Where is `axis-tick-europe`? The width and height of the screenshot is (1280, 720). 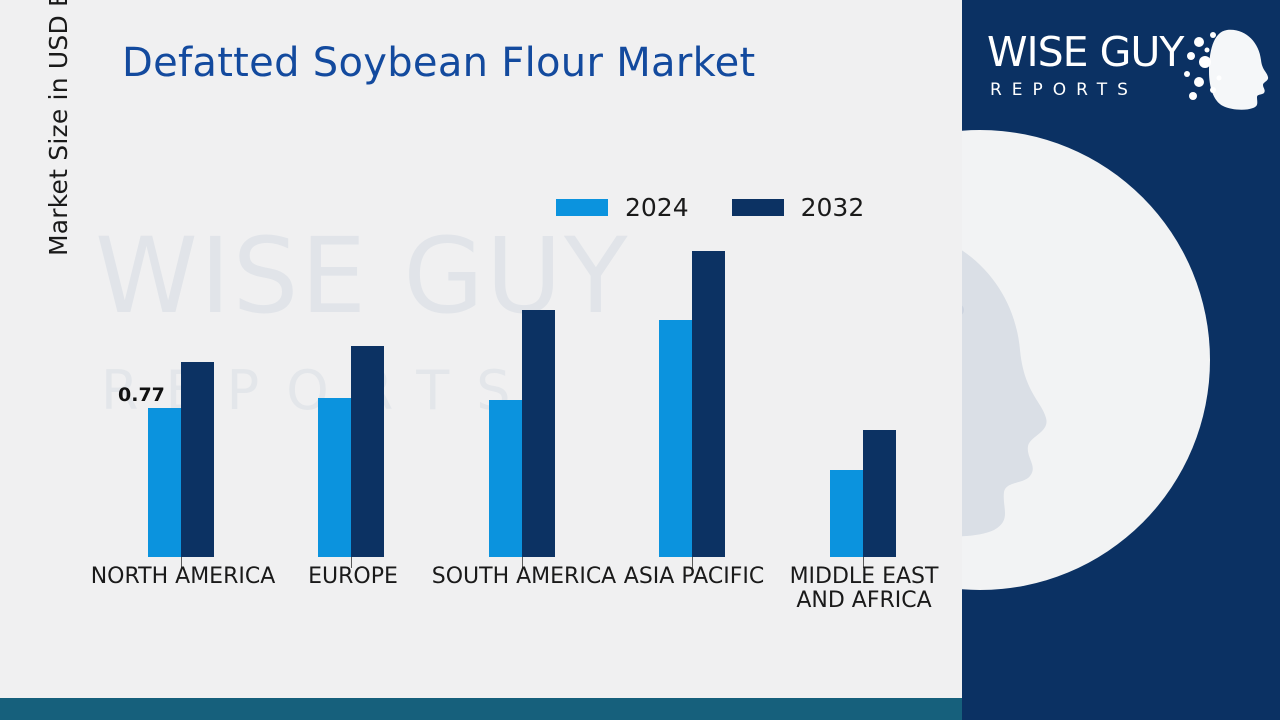 axis-tick-europe is located at coordinates (351, 562).